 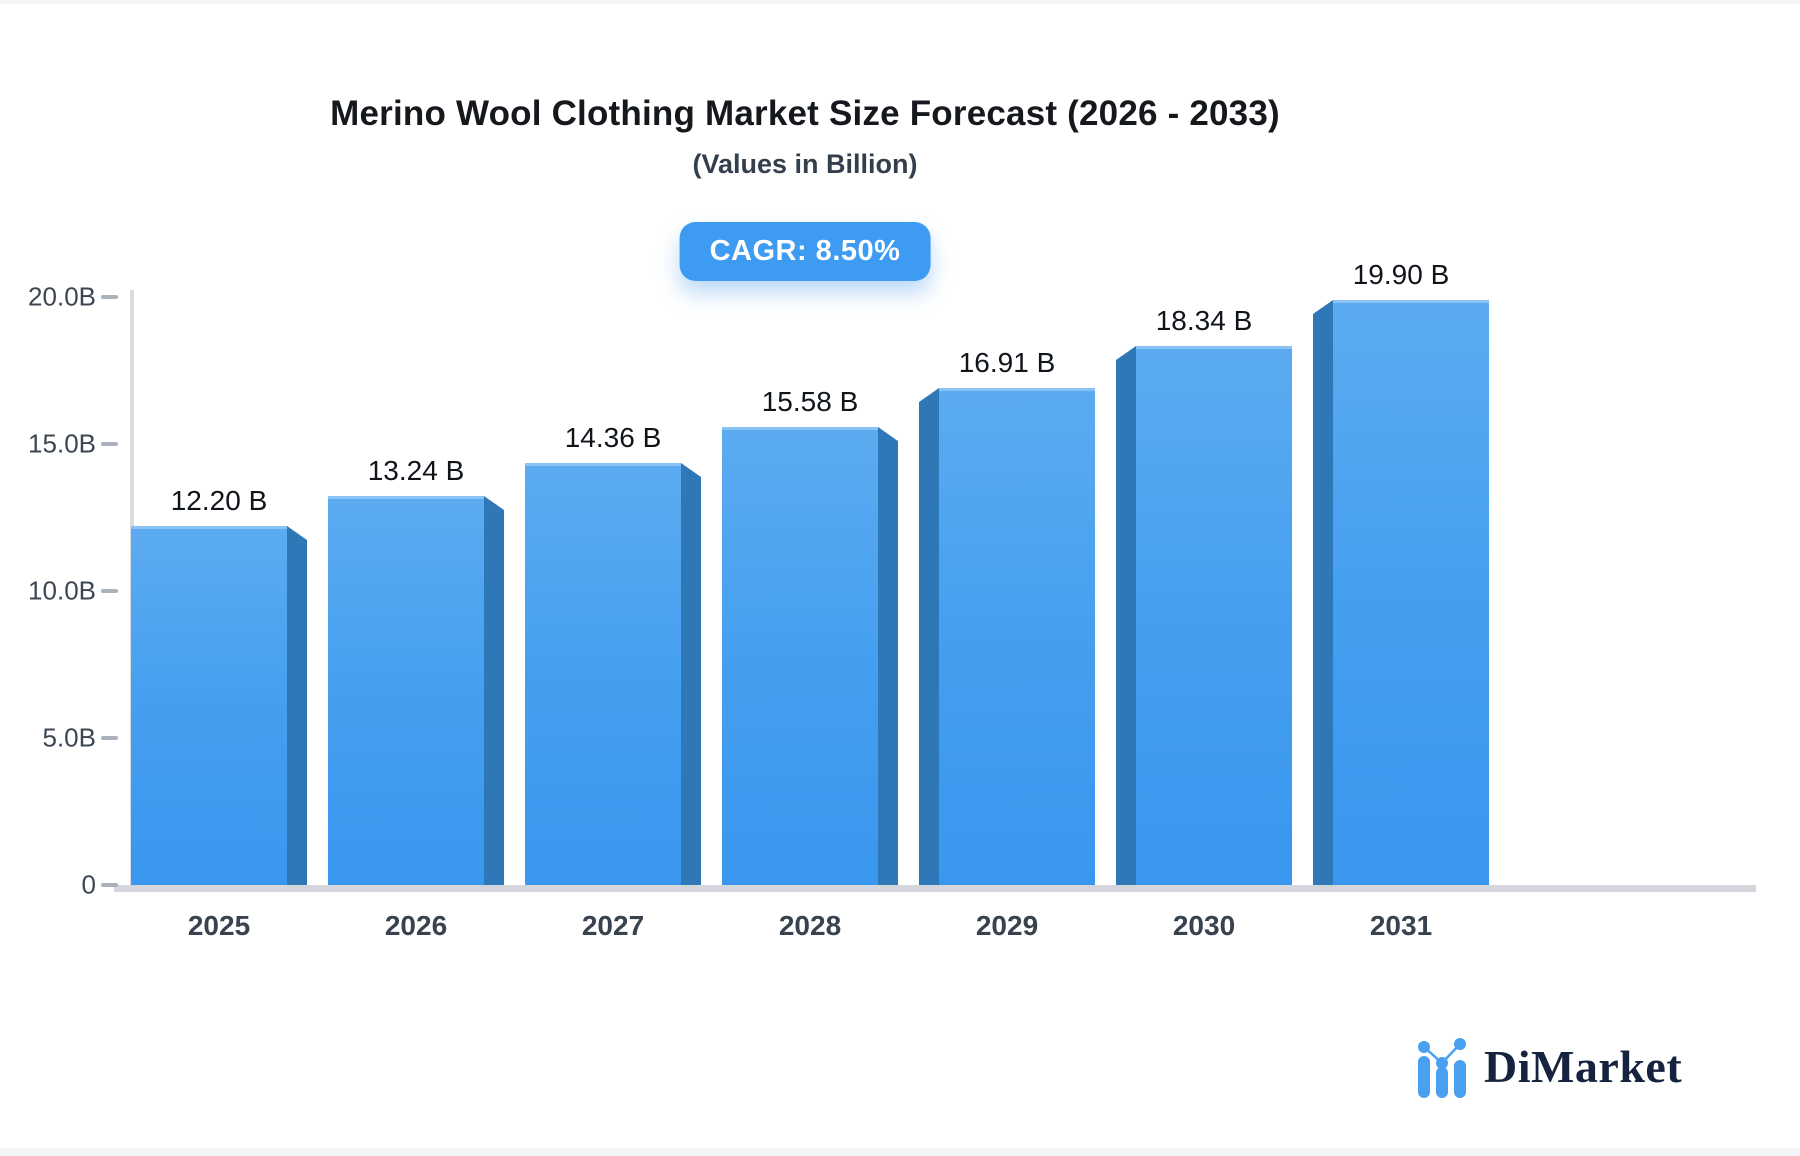 I want to click on chart-subtitle: (Values in Billion), so click(x=805, y=164).